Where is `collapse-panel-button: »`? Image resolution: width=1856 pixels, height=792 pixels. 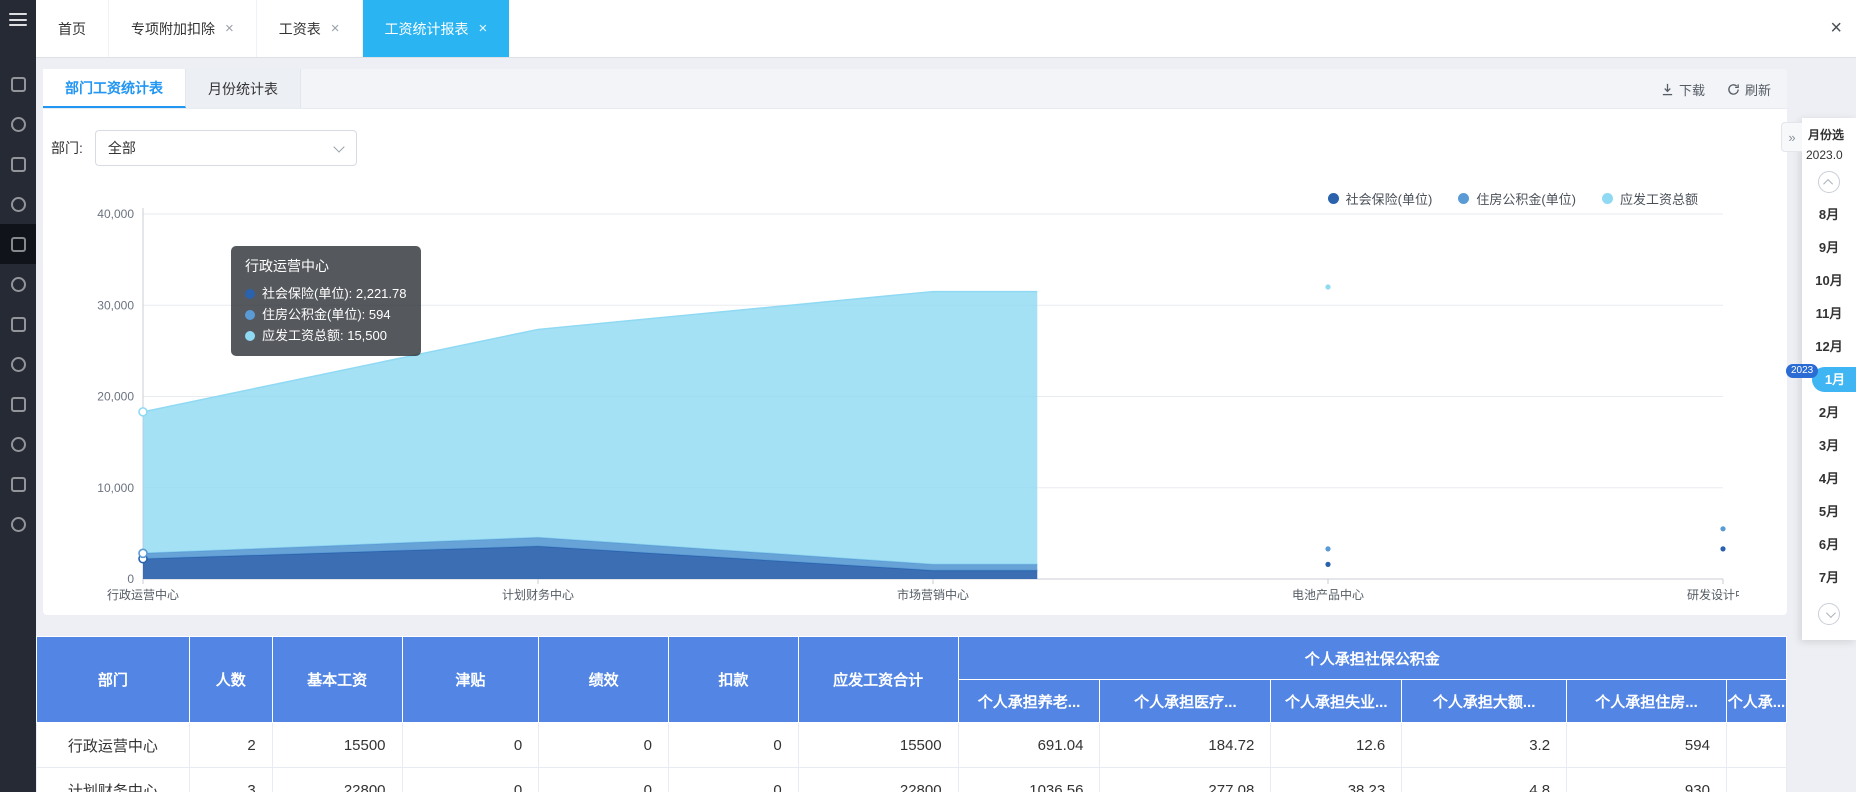
collapse-panel-button: » is located at coordinates (1791, 137).